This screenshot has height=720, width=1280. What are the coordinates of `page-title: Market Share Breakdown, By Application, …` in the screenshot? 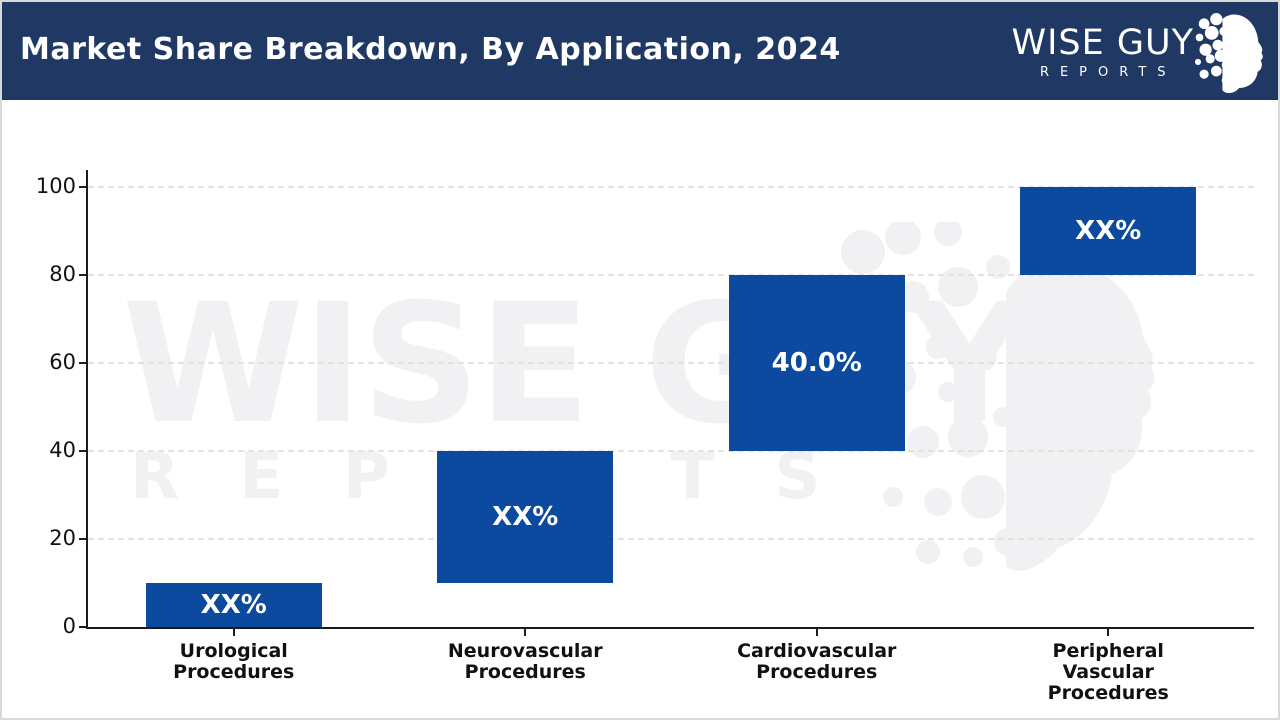 It's located at (430, 49).